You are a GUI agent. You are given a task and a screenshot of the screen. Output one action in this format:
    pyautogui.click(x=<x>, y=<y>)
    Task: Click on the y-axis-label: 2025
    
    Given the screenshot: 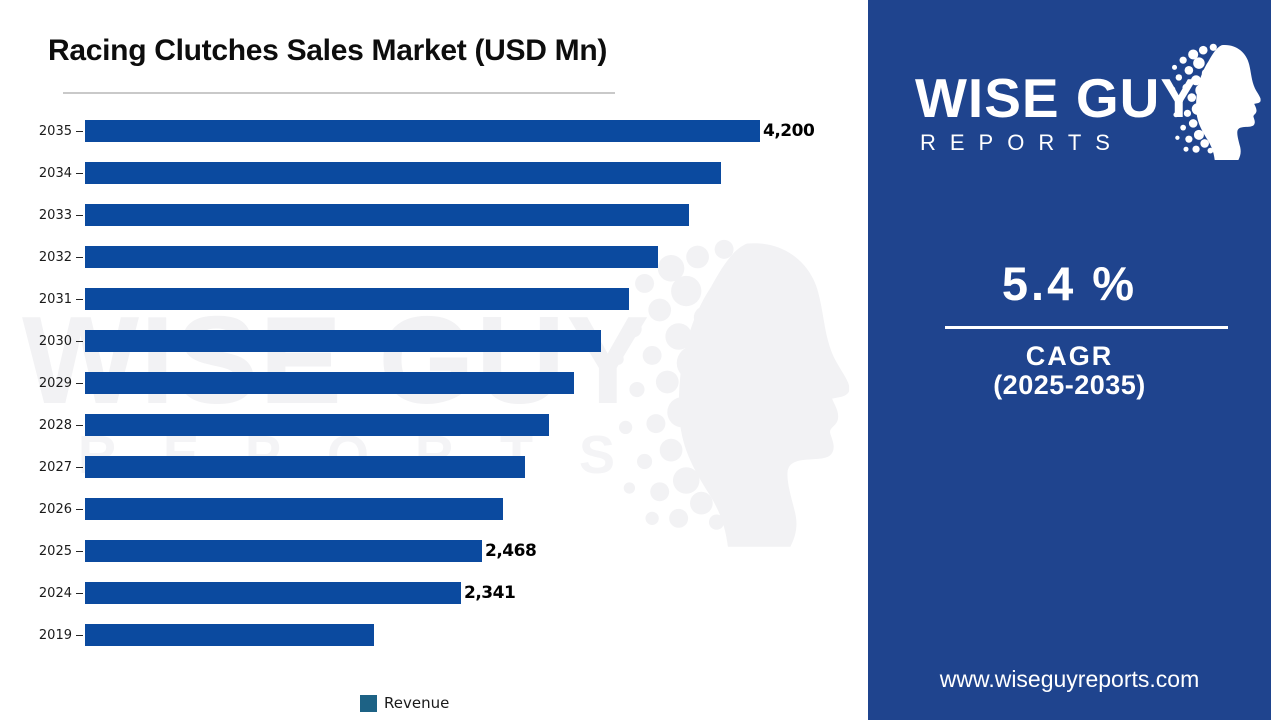 What is the action you would take?
    pyautogui.click(x=55, y=551)
    